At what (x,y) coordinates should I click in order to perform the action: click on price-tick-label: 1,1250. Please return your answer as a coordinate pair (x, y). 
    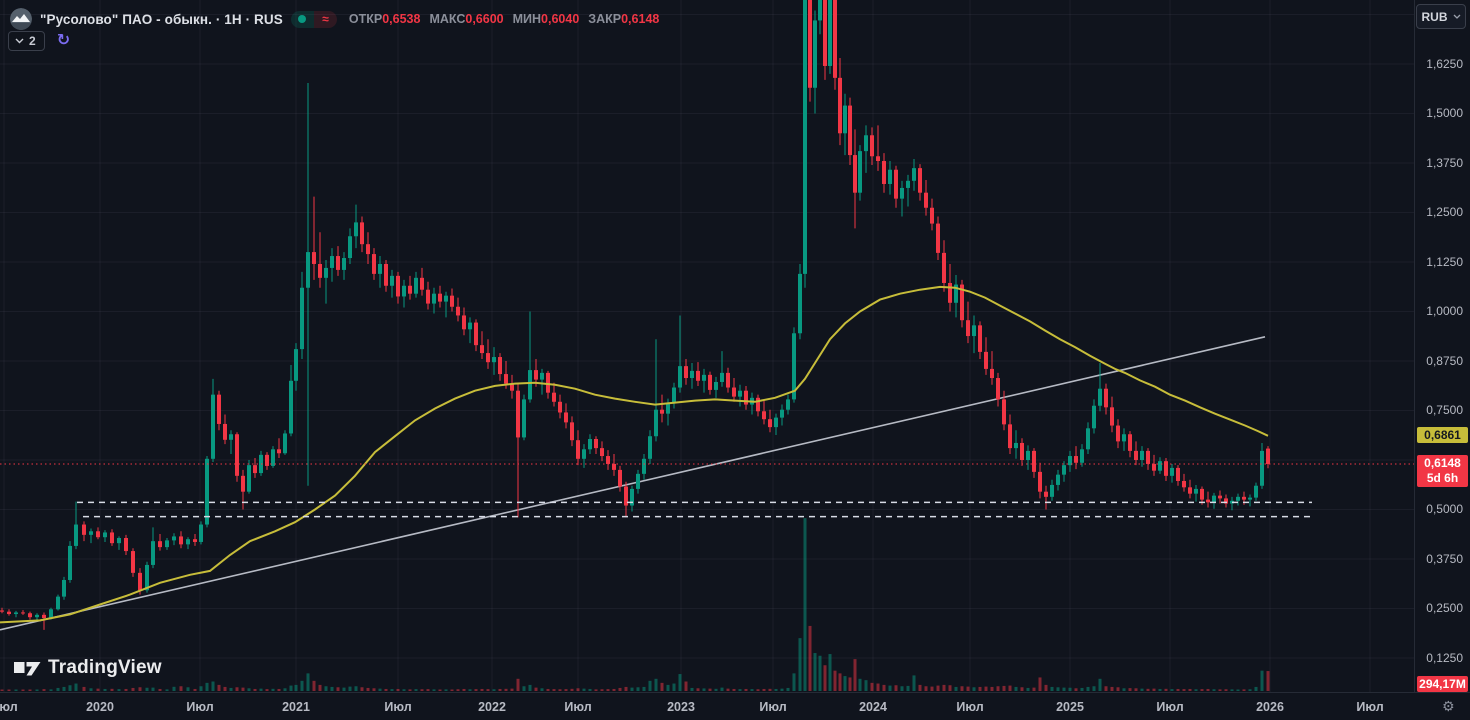
    Looking at the image, I should click on (1444, 261).